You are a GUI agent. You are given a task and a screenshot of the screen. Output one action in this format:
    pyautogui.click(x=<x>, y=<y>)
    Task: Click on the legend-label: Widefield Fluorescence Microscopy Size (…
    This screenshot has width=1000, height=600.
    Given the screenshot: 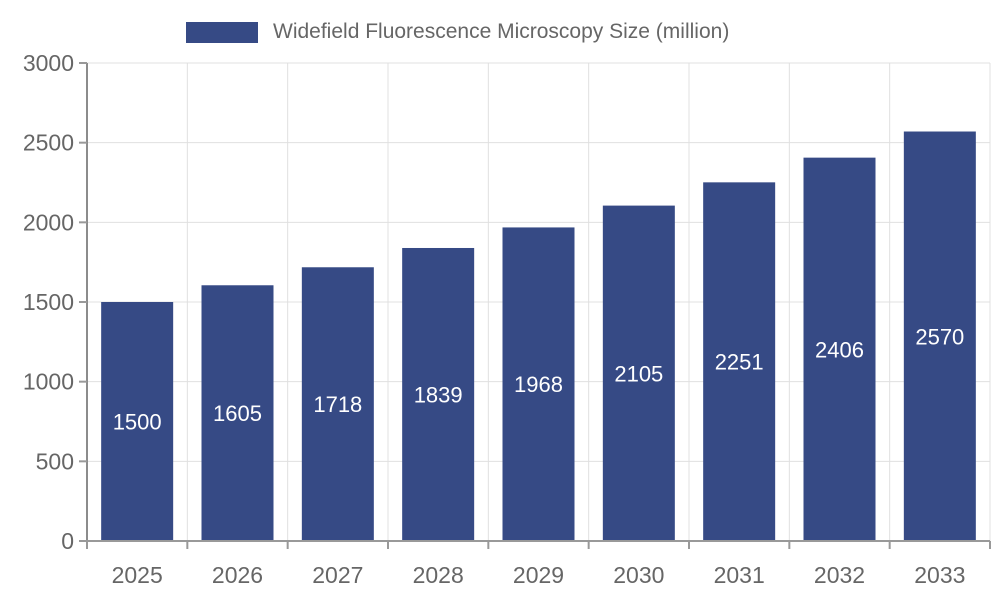 What is the action you would take?
    pyautogui.click(x=501, y=31)
    